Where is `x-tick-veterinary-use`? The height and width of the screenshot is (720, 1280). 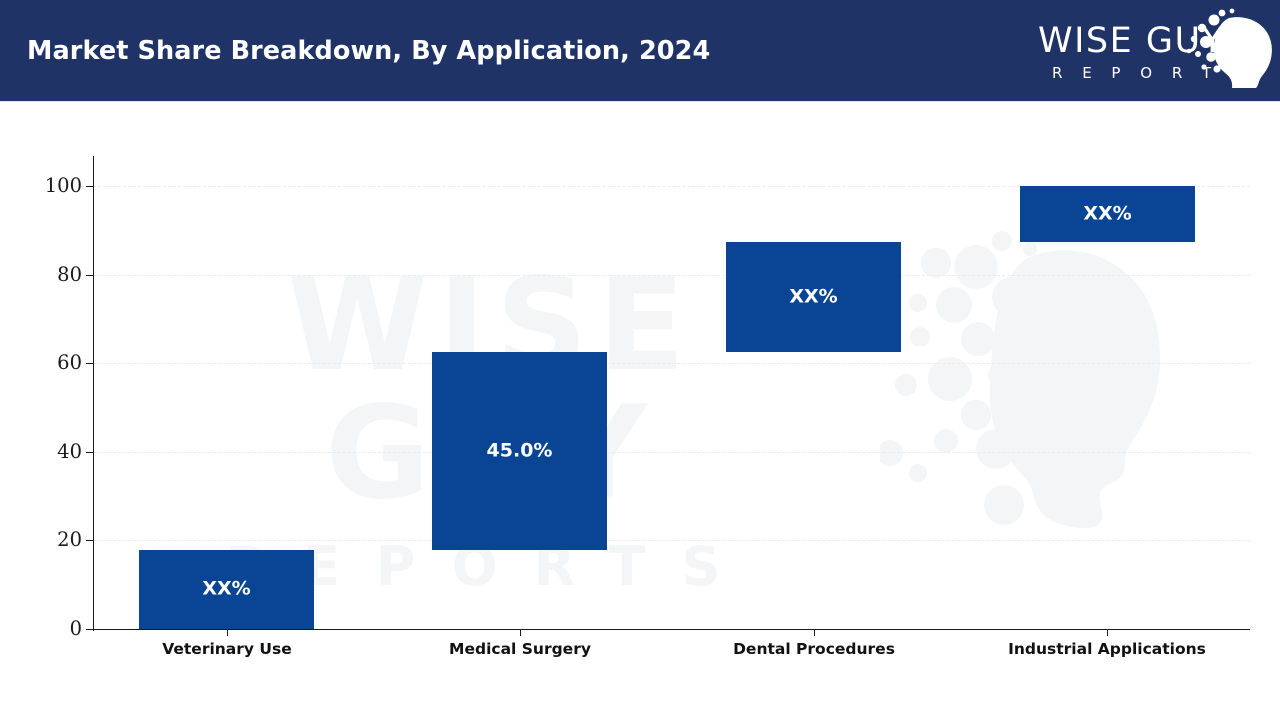 x-tick-veterinary-use is located at coordinates (227, 632).